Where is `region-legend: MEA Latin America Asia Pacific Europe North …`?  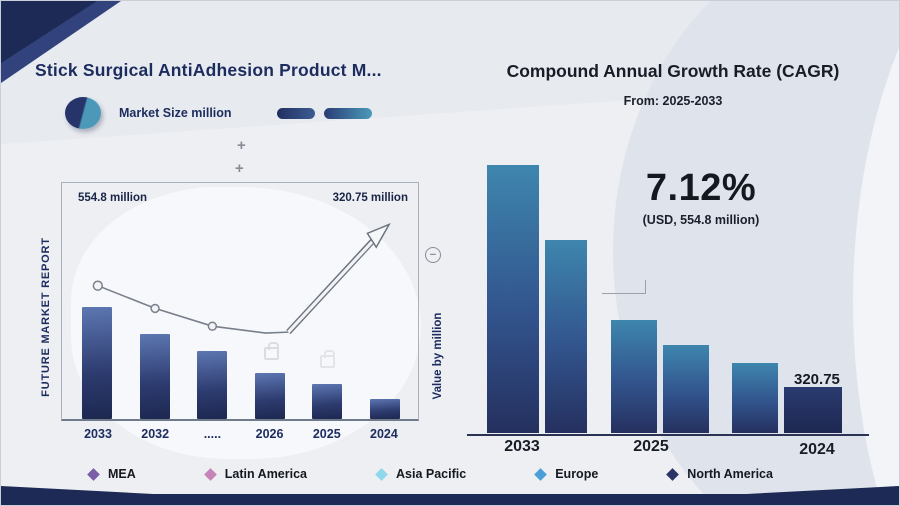
region-legend: MEA Latin America Asia Pacific Europe North … is located at coordinates (430, 474).